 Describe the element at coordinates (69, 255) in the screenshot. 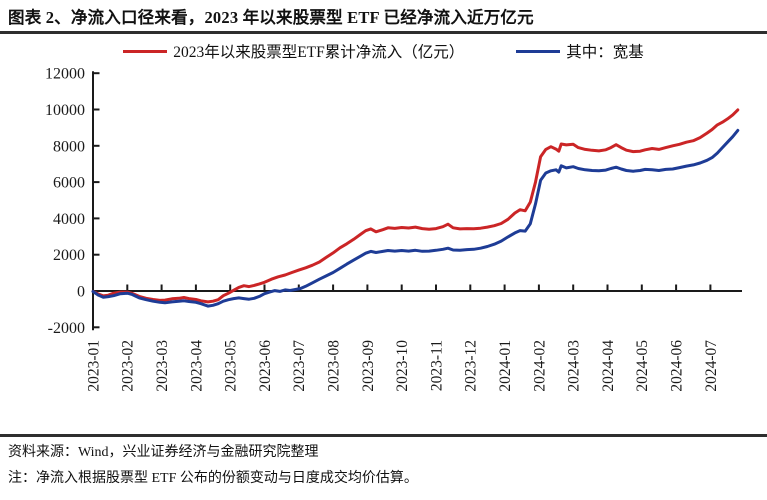

I see `svg-text: 2000` at that location.